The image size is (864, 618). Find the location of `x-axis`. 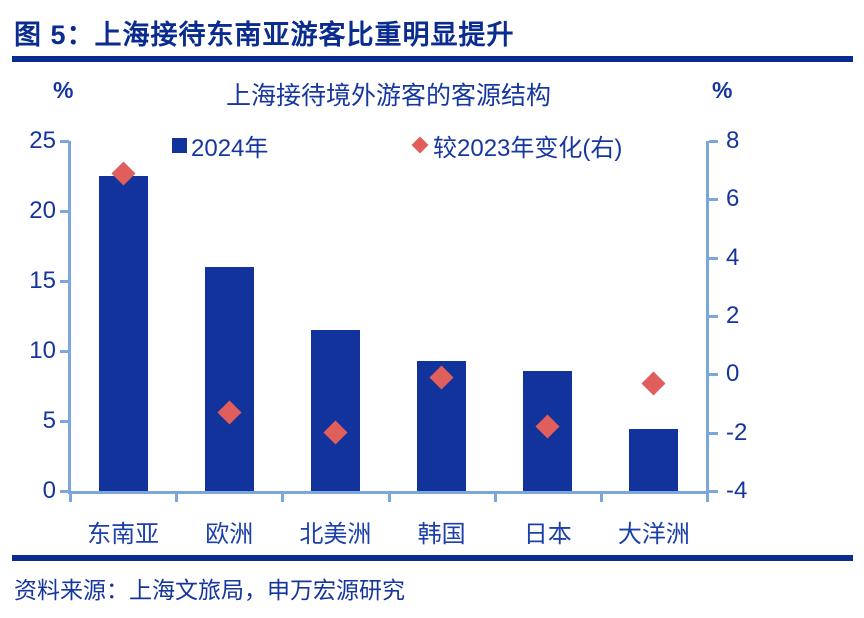

x-axis is located at coordinates (388, 492).